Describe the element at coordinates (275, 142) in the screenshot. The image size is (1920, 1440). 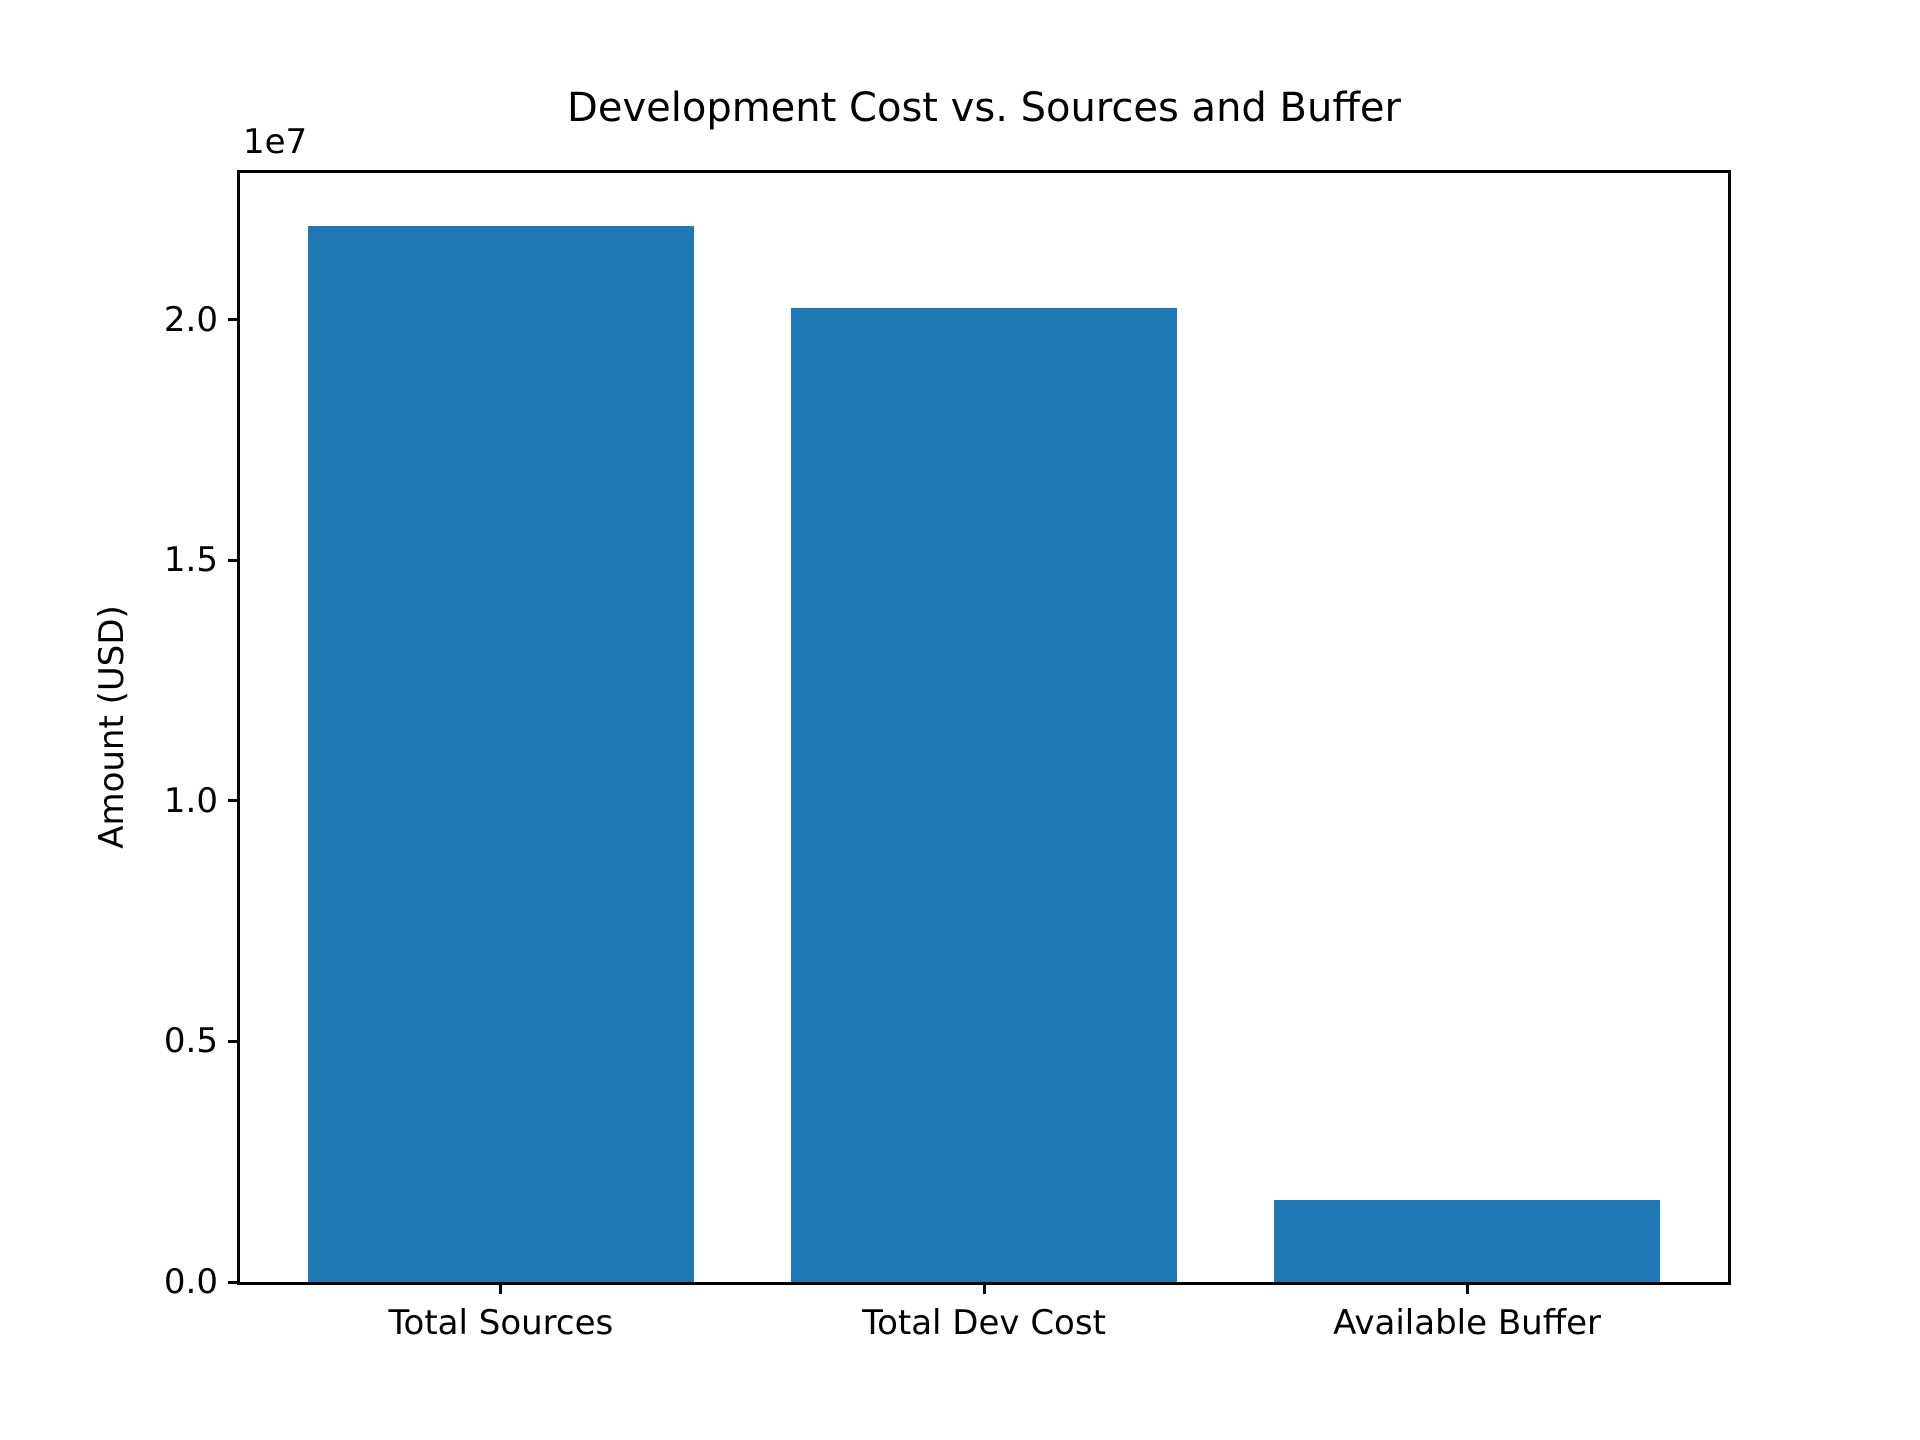
I see `y-axis-scale-offset-text: 1e7` at that location.